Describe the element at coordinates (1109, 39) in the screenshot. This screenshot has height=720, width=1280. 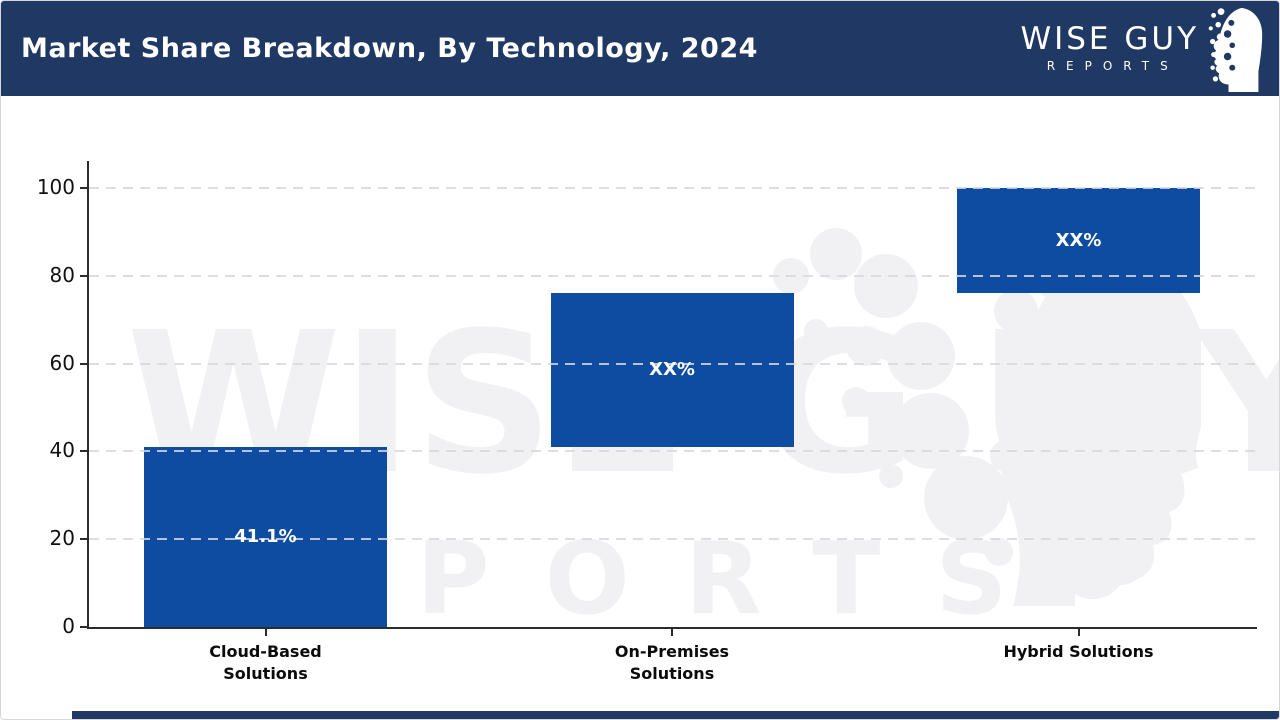
I see `brand-name: WISE GUY` at that location.